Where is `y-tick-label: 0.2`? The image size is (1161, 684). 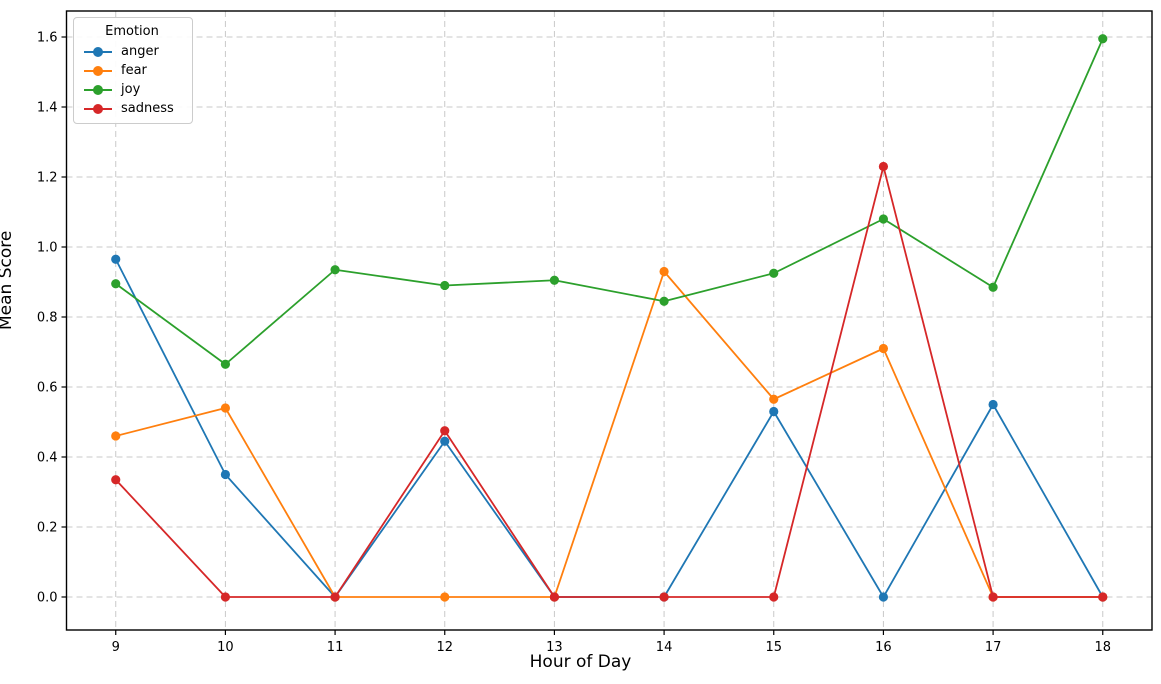 y-tick-label: 0.2 is located at coordinates (47, 527).